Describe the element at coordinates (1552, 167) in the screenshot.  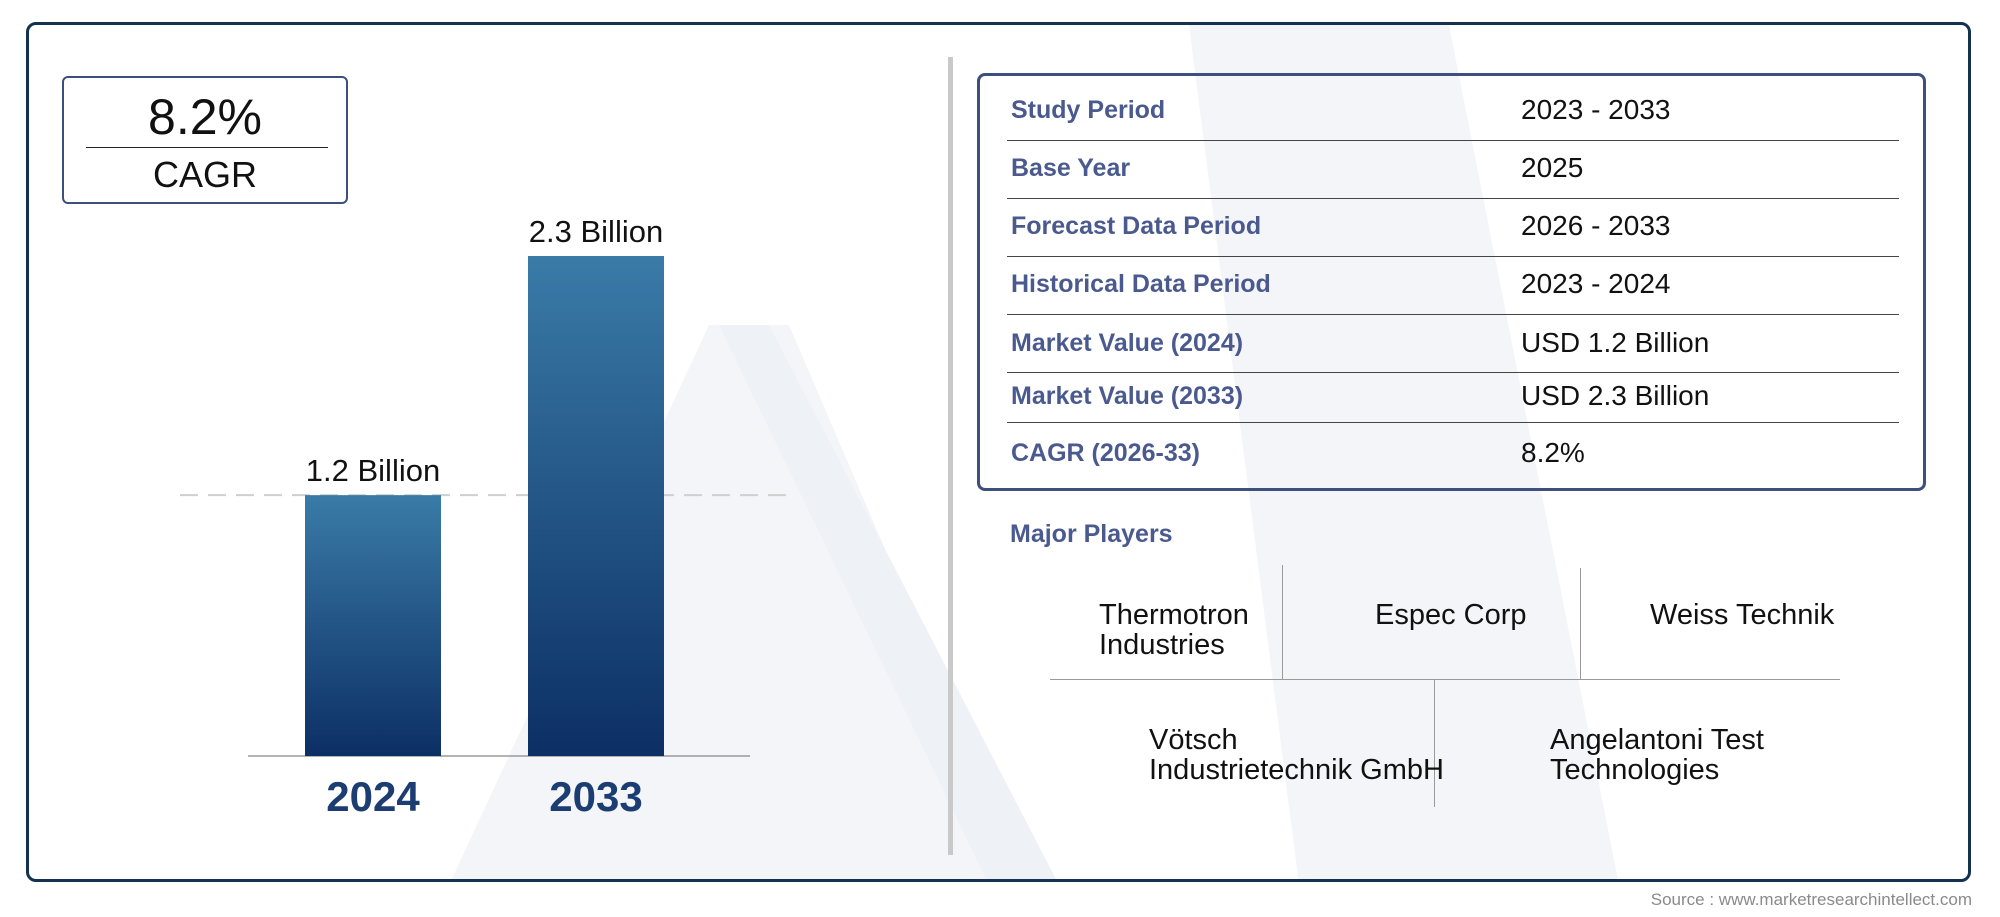
I see `info-row-value: 2025` at that location.